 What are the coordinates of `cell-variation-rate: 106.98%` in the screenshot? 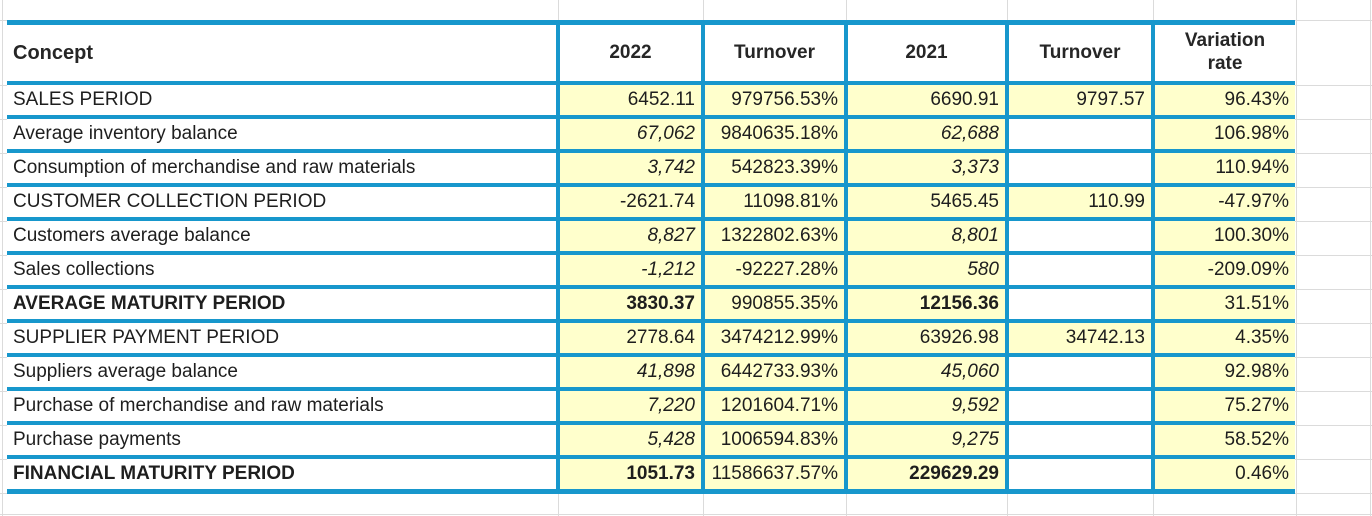 It's located at (1223, 134).